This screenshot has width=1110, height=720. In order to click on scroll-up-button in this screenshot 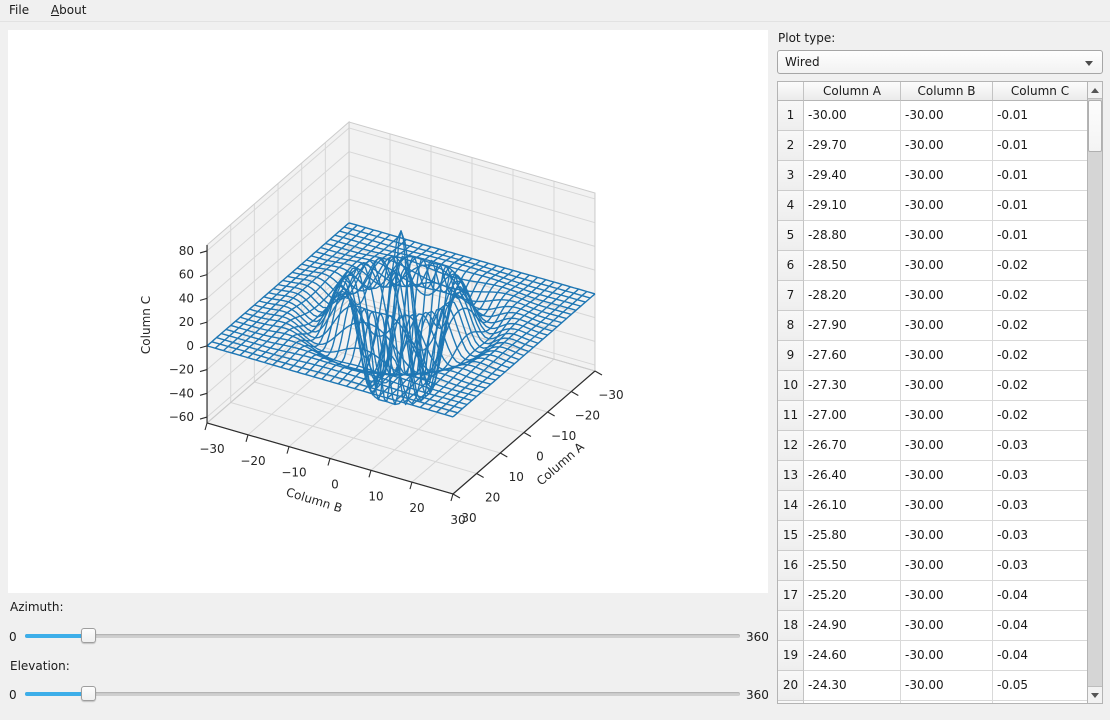, I will do `click(1095, 90)`.